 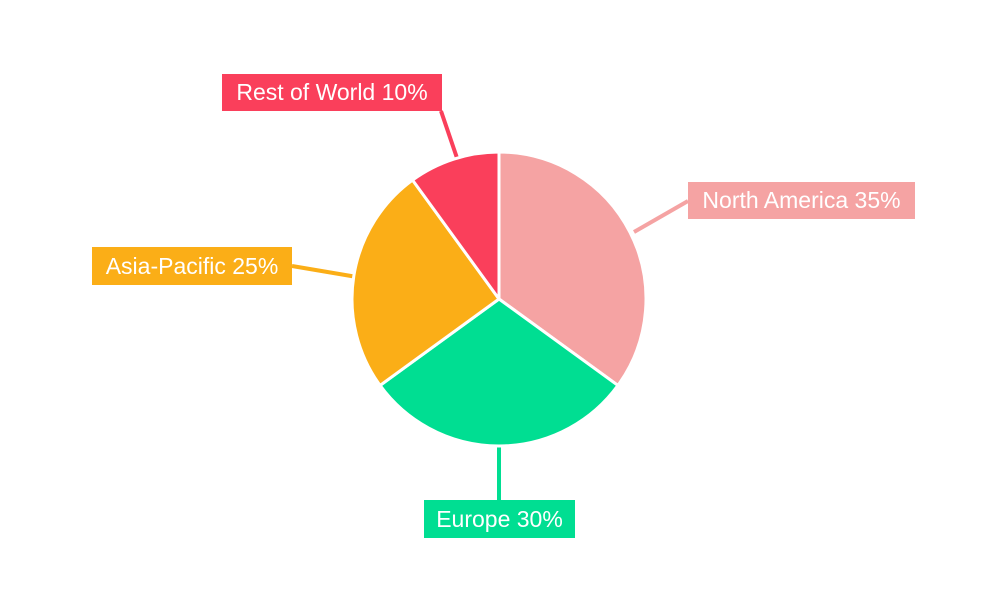 I want to click on pie-slice-north-america, so click(x=572, y=268).